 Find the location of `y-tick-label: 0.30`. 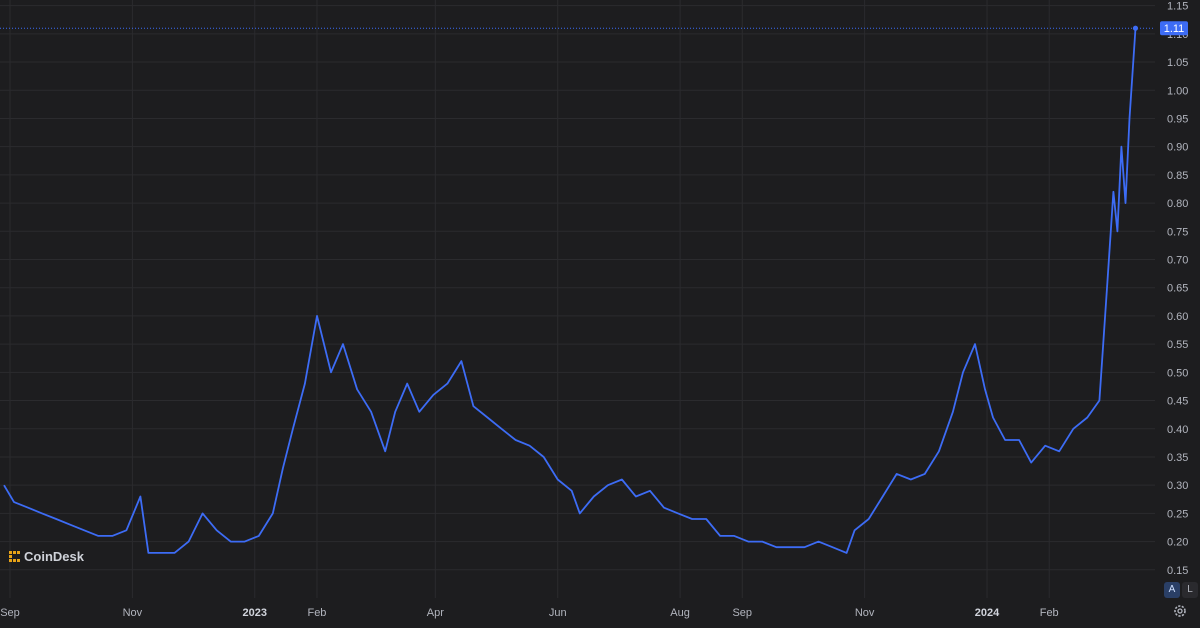

y-tick-label: 0.30 is located at coordinates (1177, 486).